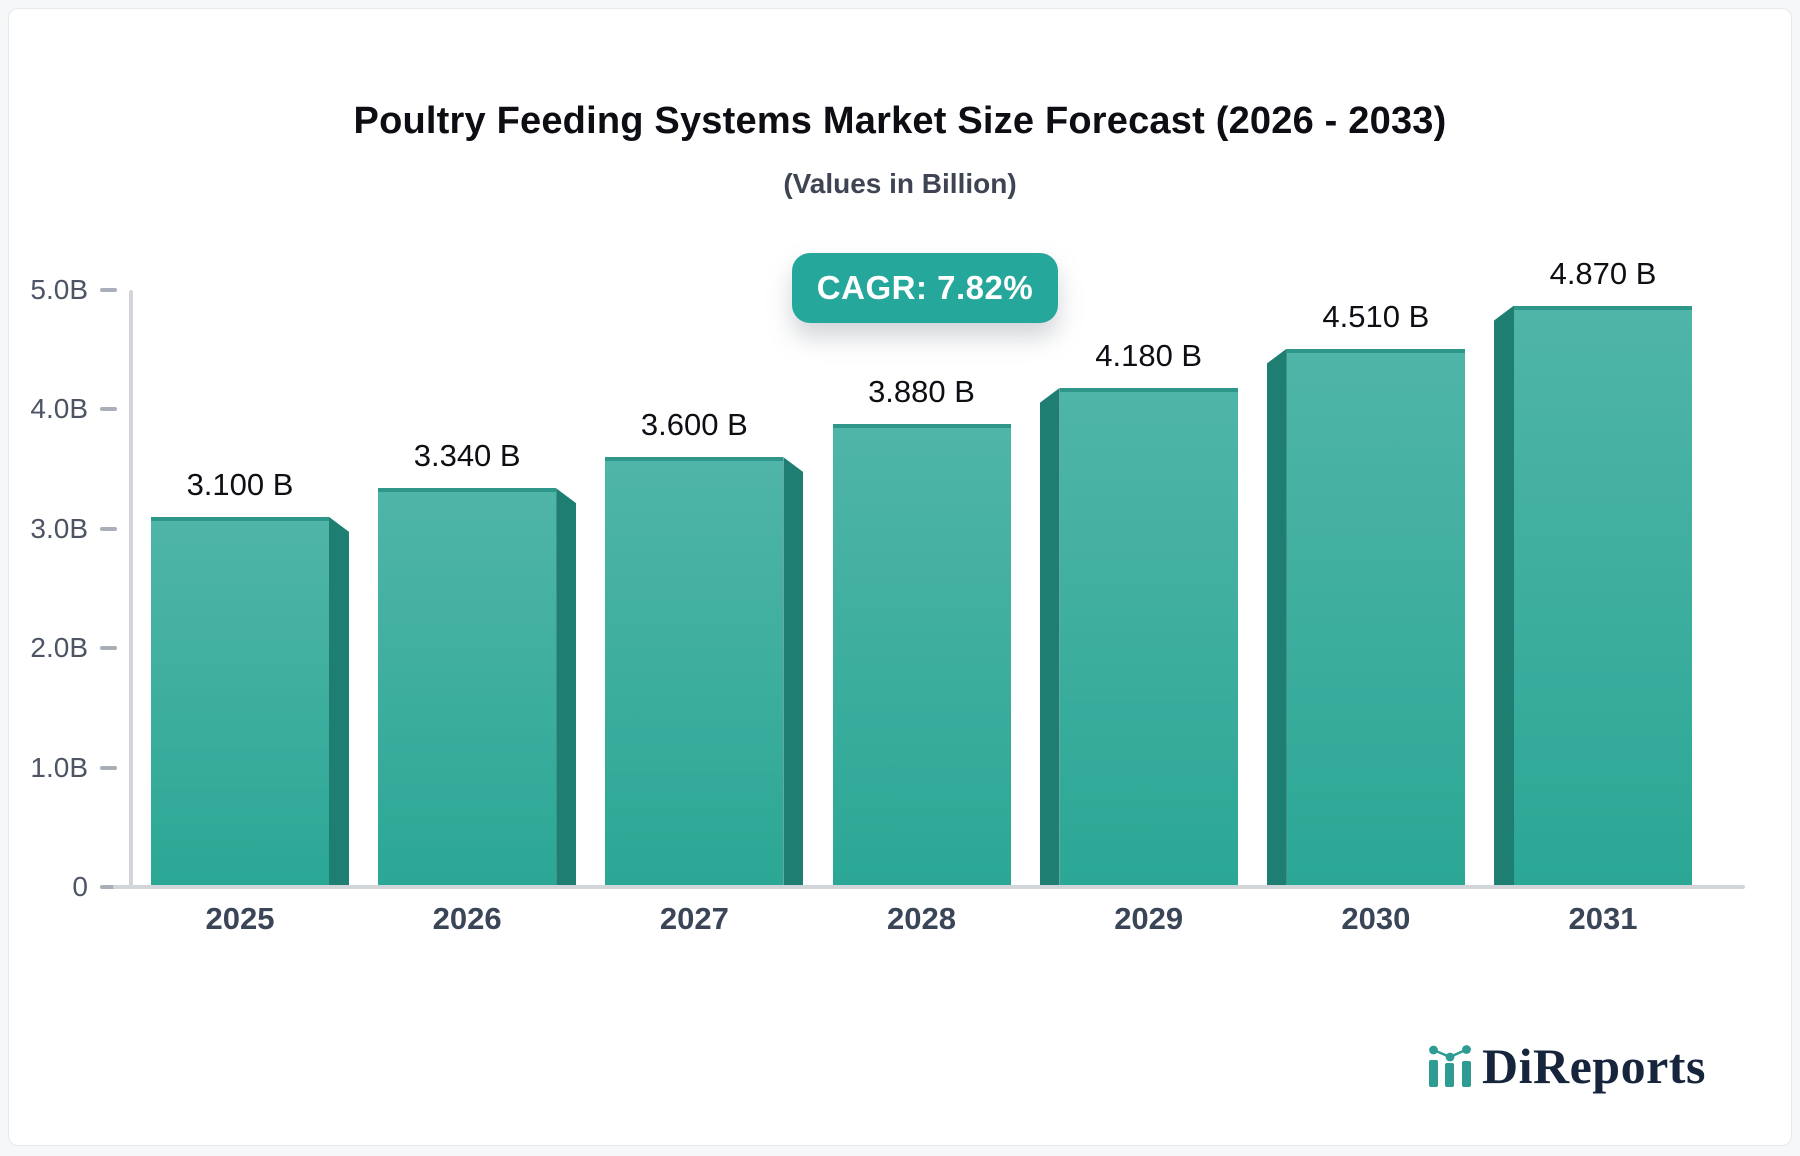 The image size is (1800, 1156). Describe the element at coordinates (80, 886) in the screenshot. I see `y-axis-tick-label: 0` at that location.